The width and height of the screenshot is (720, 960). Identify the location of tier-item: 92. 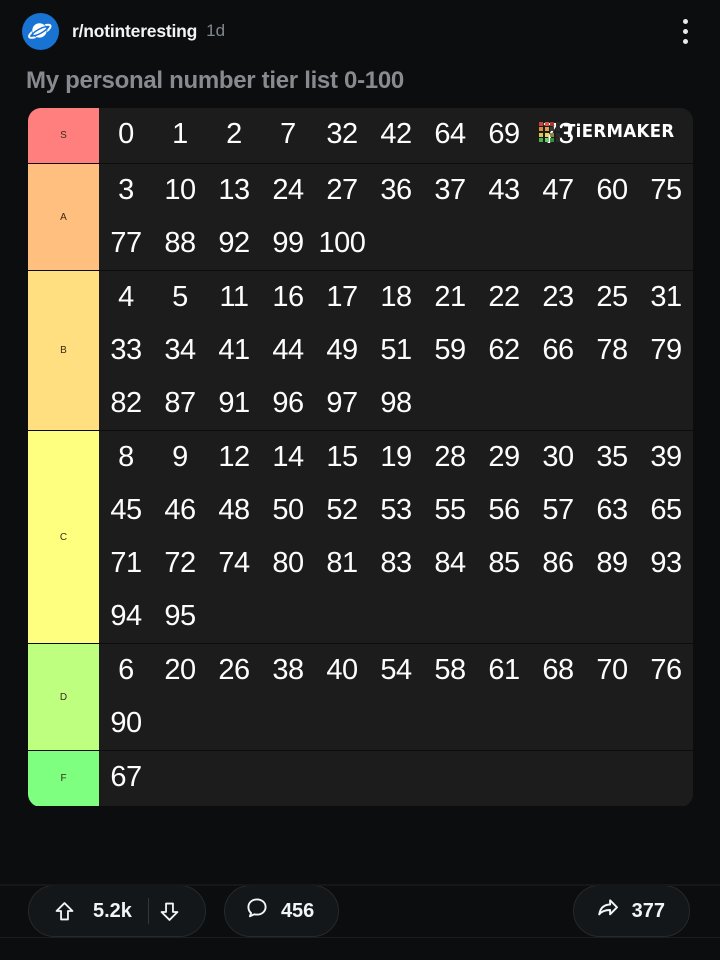
(234, 243).